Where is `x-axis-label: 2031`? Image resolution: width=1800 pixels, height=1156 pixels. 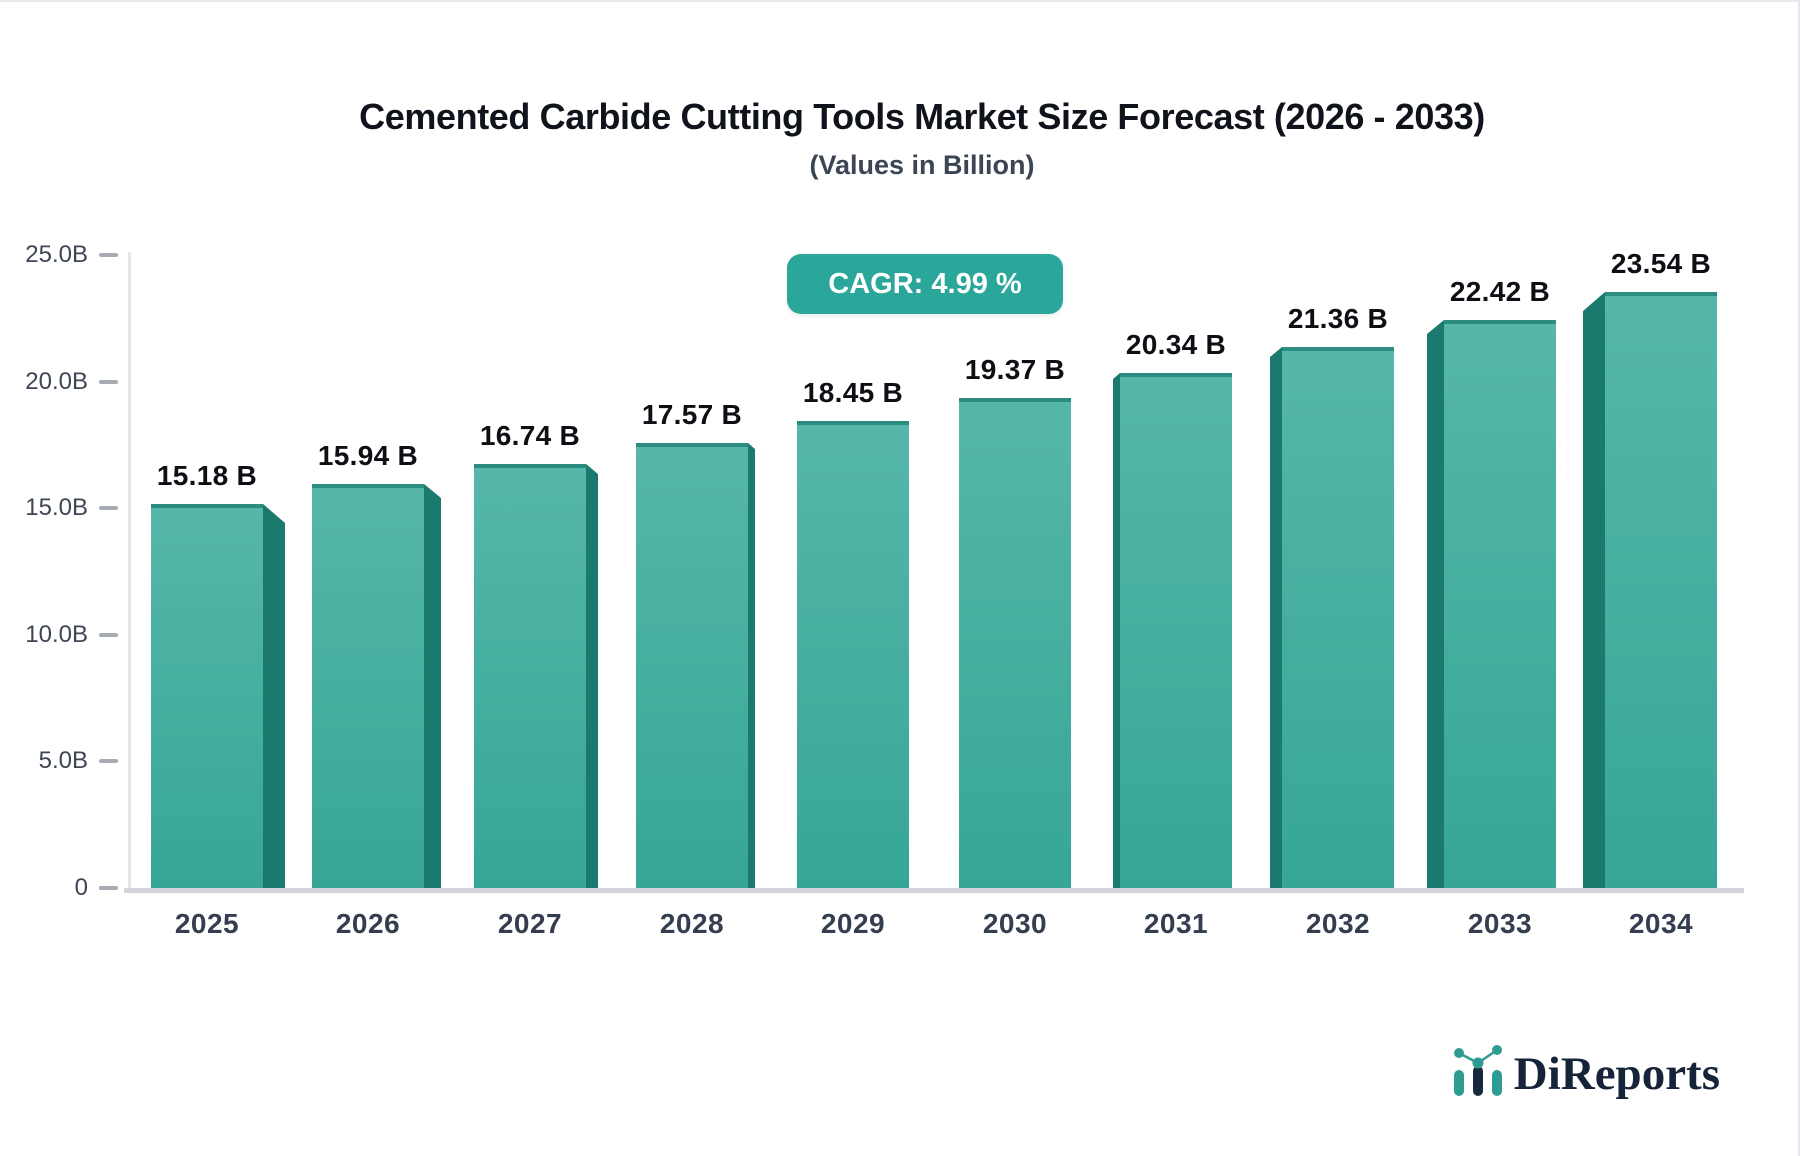
x-axis-label: 2031 is located at coordinates (1176, 923).